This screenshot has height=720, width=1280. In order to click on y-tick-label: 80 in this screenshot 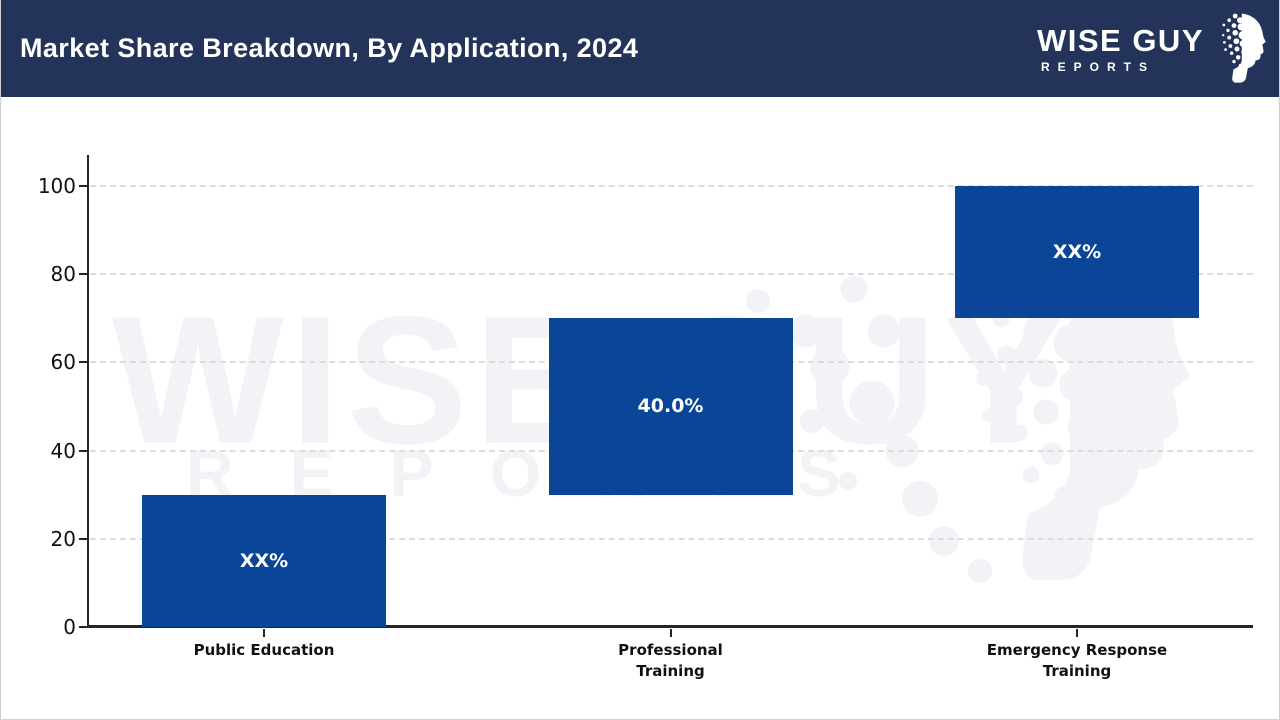, I will do `click(63, 274)`.